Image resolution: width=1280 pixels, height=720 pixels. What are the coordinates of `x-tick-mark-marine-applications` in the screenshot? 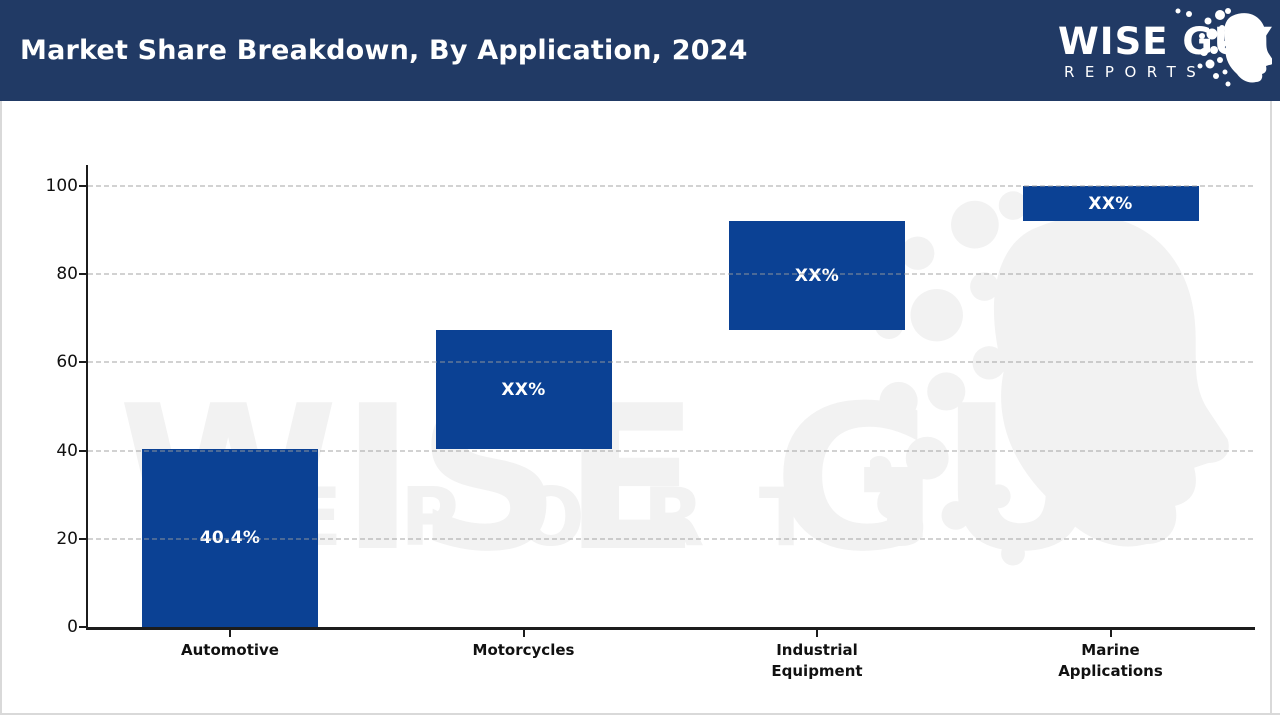 It's located at (1110, 633).